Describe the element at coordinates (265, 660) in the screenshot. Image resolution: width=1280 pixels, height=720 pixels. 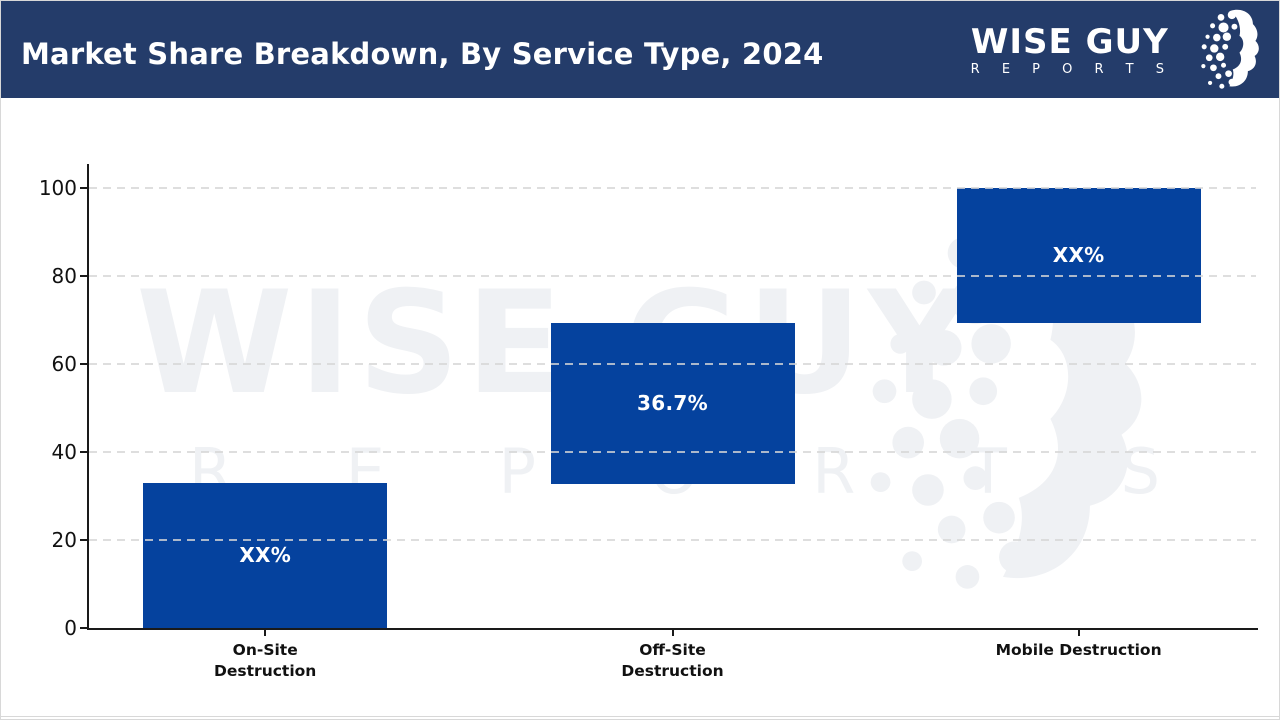
I see `x-category-label: On-Site Destruction` at that location.